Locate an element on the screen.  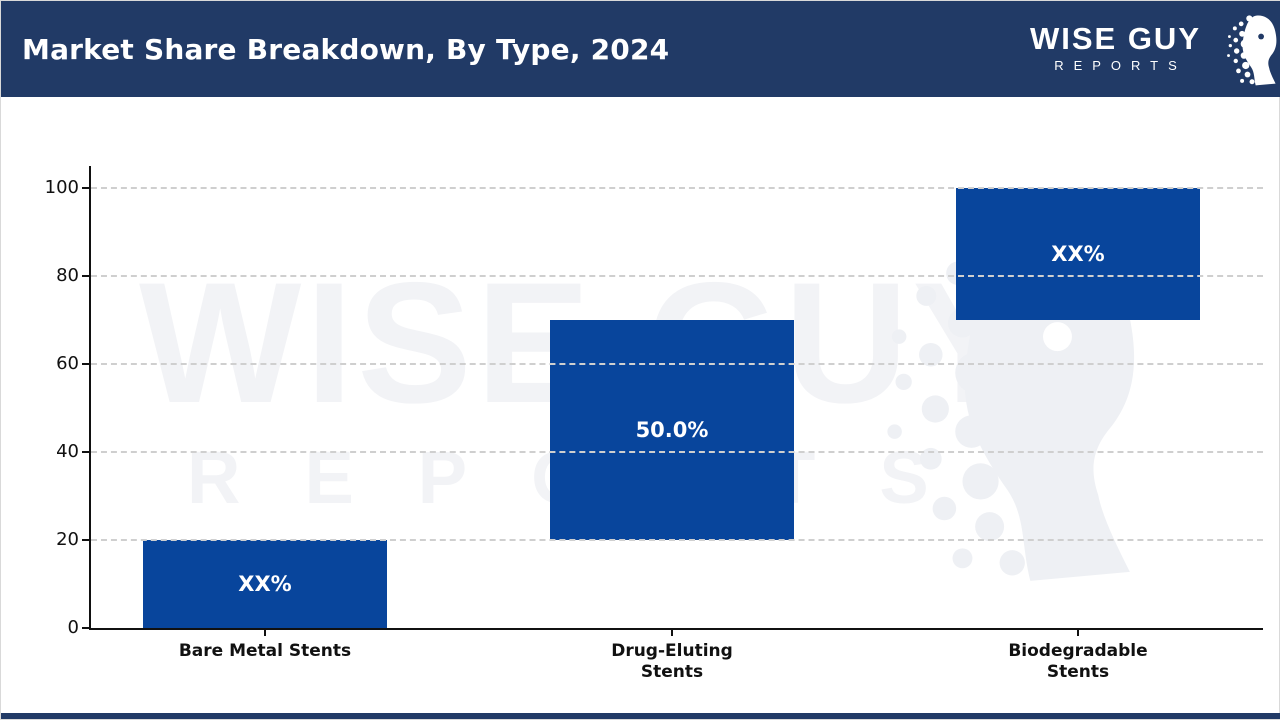
x-axis-category-label: Biodegradable Stents is located at coordinates (1078, 662).